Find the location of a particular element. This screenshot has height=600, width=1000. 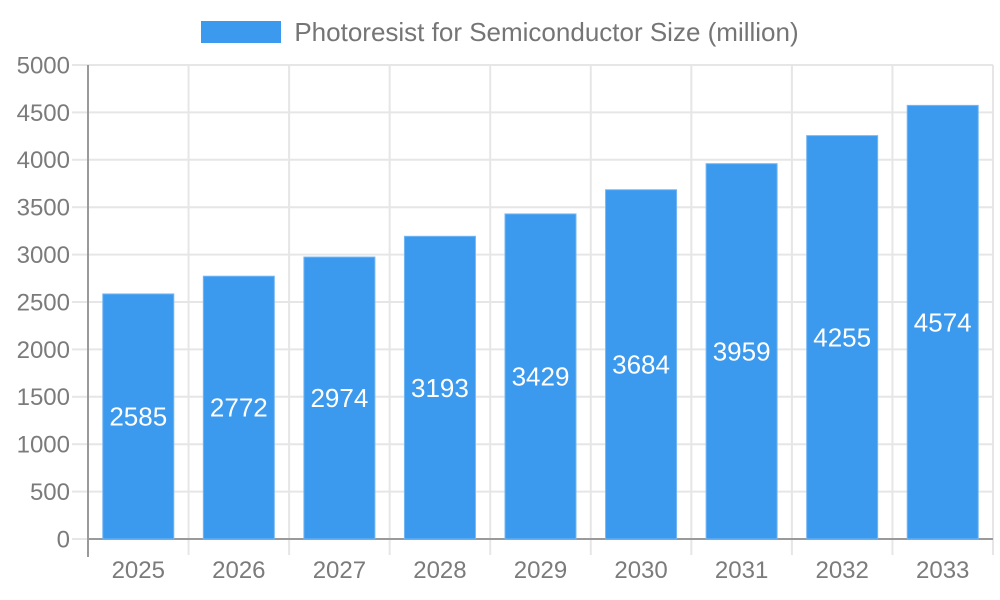

bar-value-label: 3684 is located at coordinates (641, 364).